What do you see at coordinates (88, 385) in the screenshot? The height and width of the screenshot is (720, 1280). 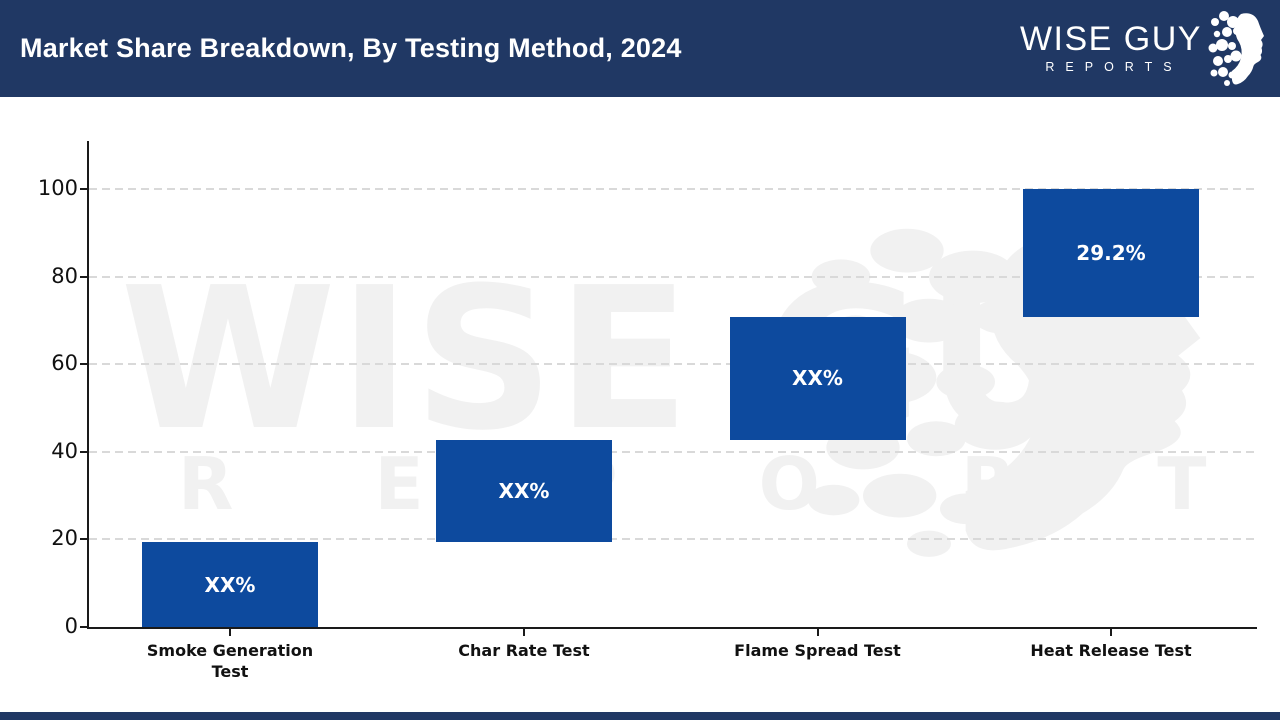 I see `y-axis-line` at bounding box center [88, 385].